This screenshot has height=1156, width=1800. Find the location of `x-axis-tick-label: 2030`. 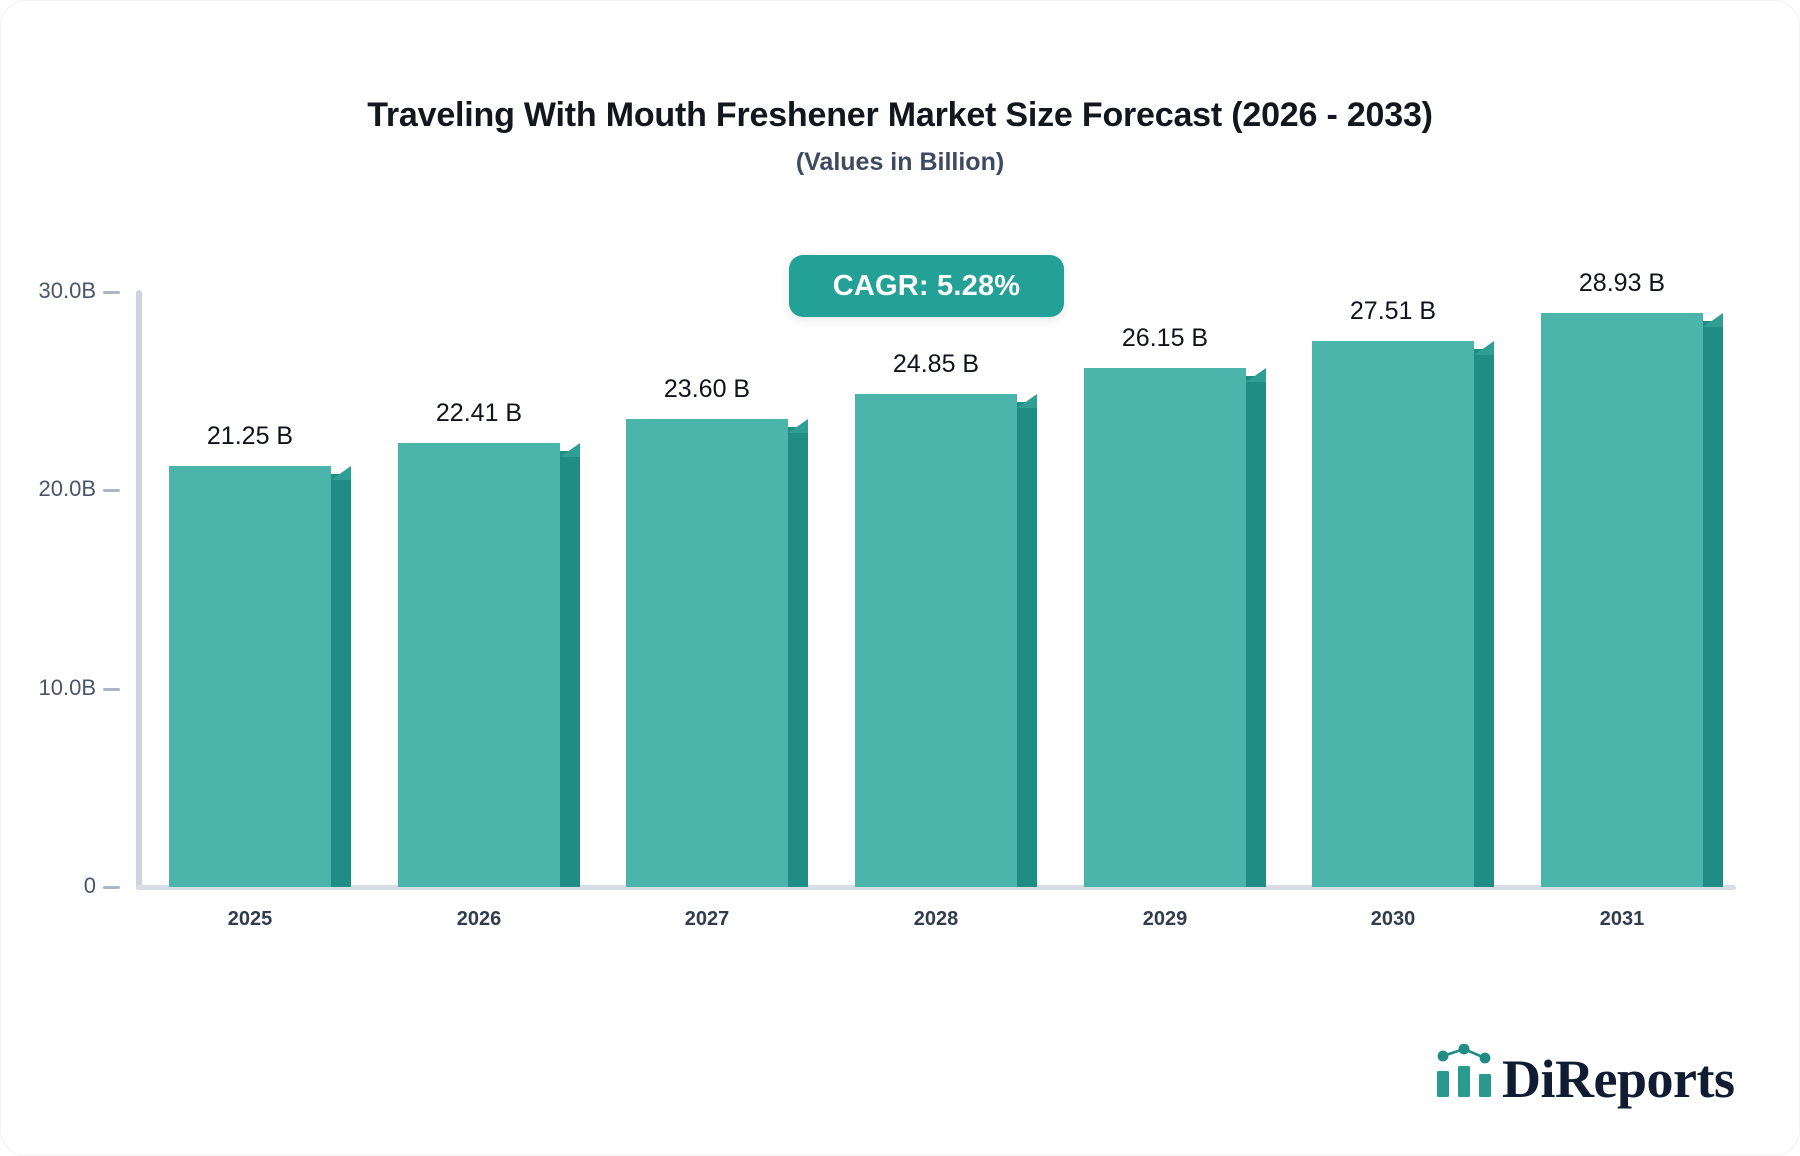

x-axis-tick-label: 2030 is located at coordinates (1393, 919).